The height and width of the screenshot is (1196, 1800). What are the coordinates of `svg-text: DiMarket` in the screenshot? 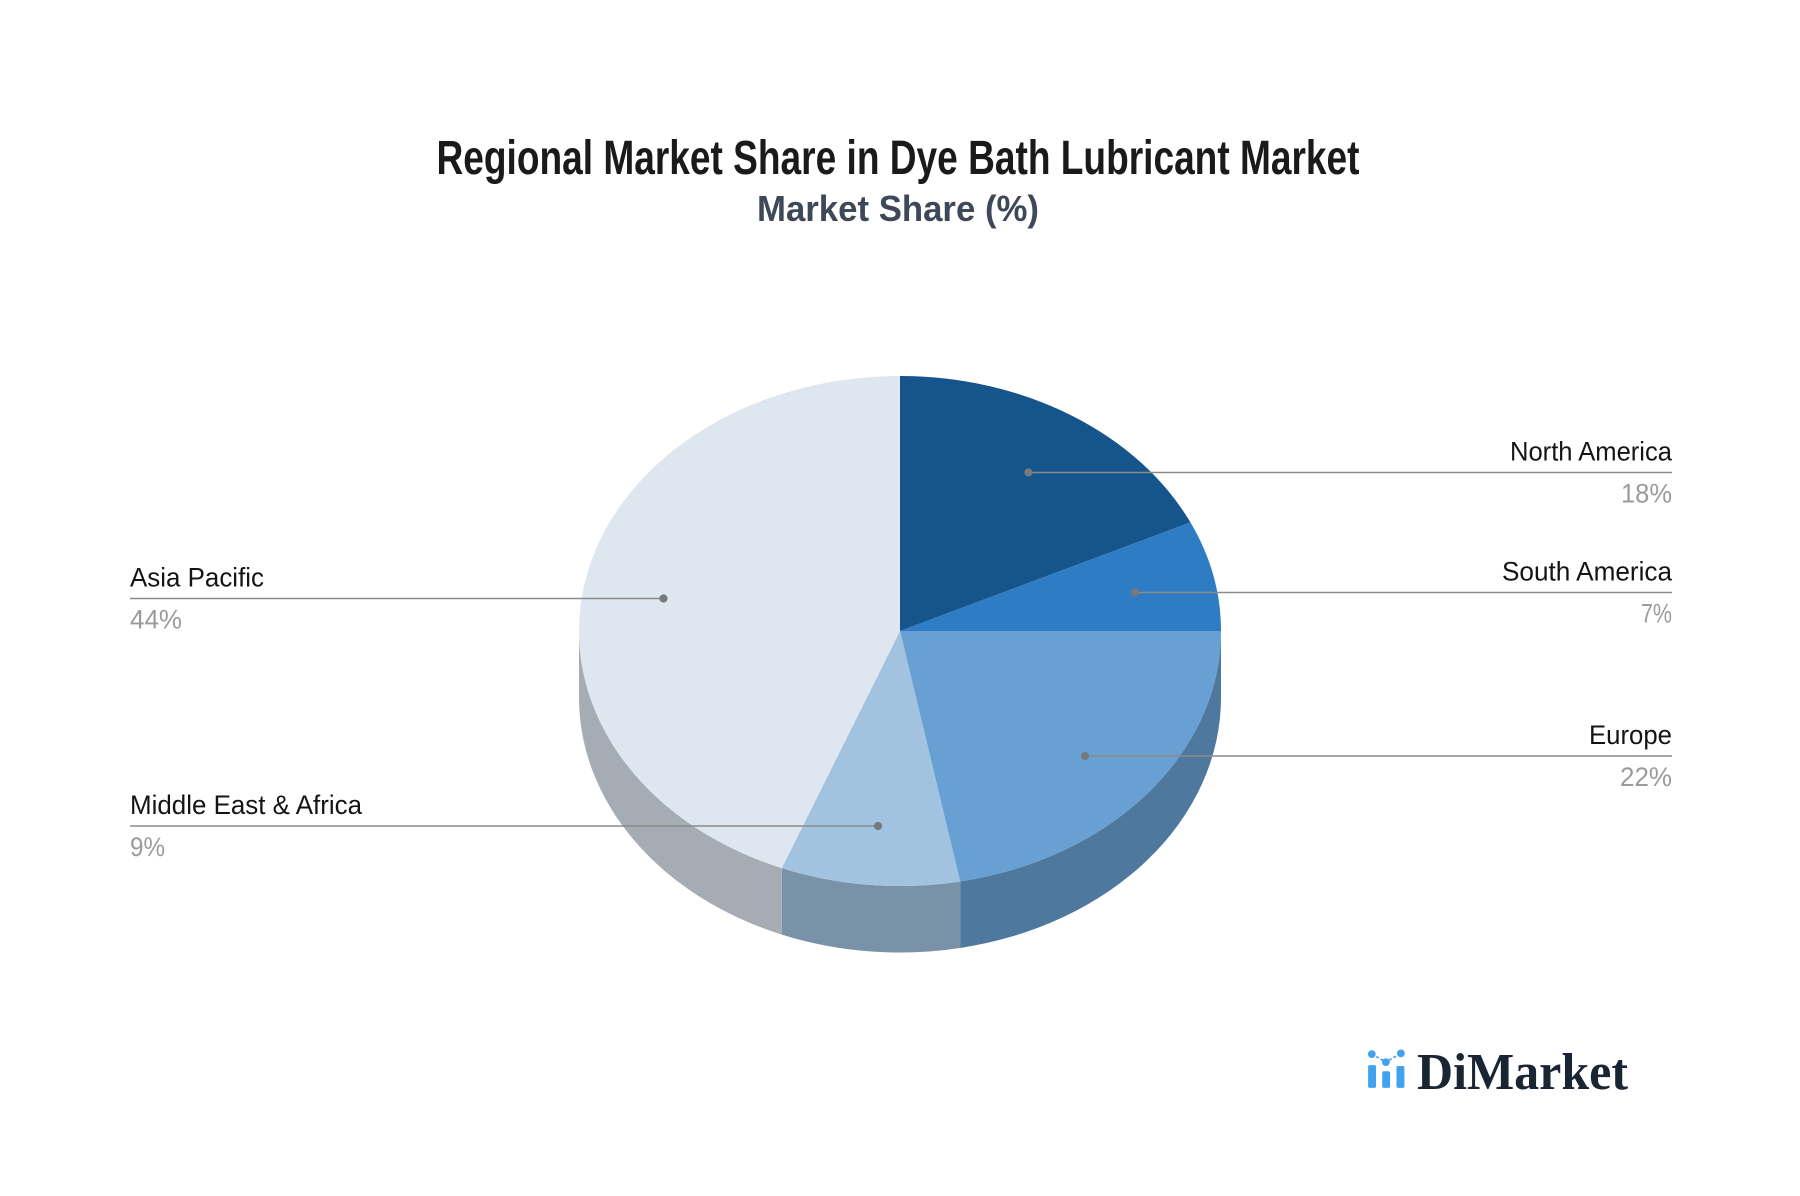 It's located at (1523, 1072).